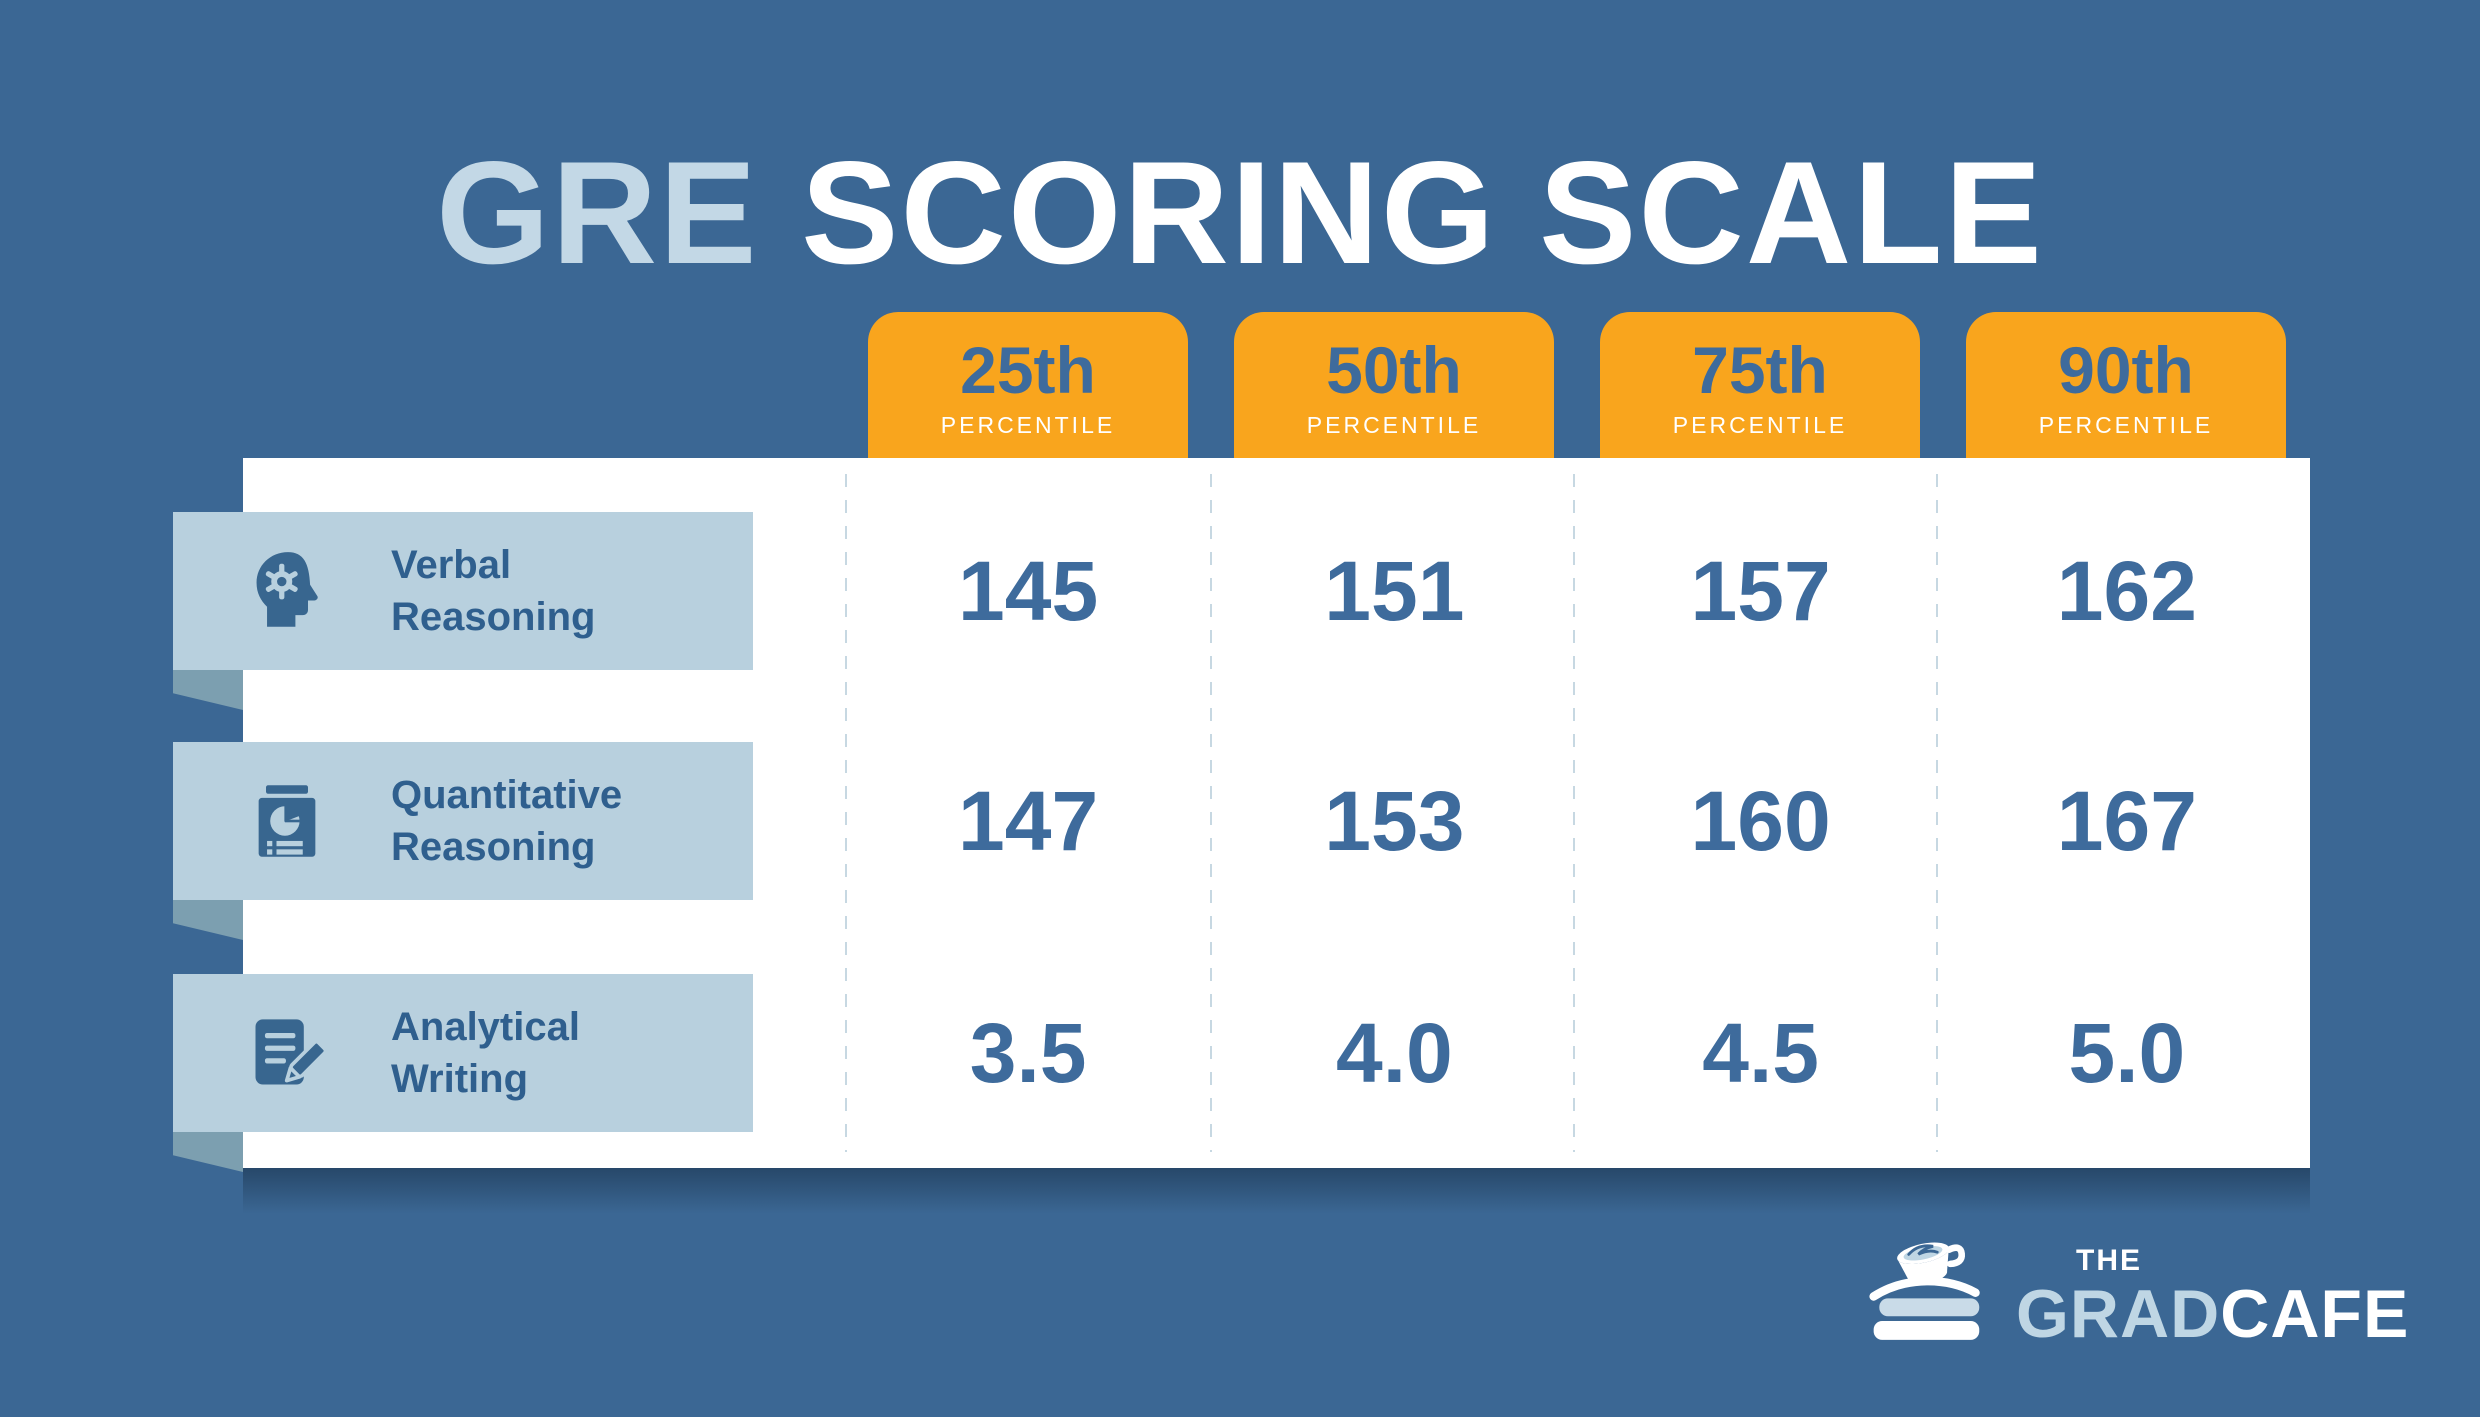  I want to click on logo-text: THE GRADCAFE, so click(2212, 1296).